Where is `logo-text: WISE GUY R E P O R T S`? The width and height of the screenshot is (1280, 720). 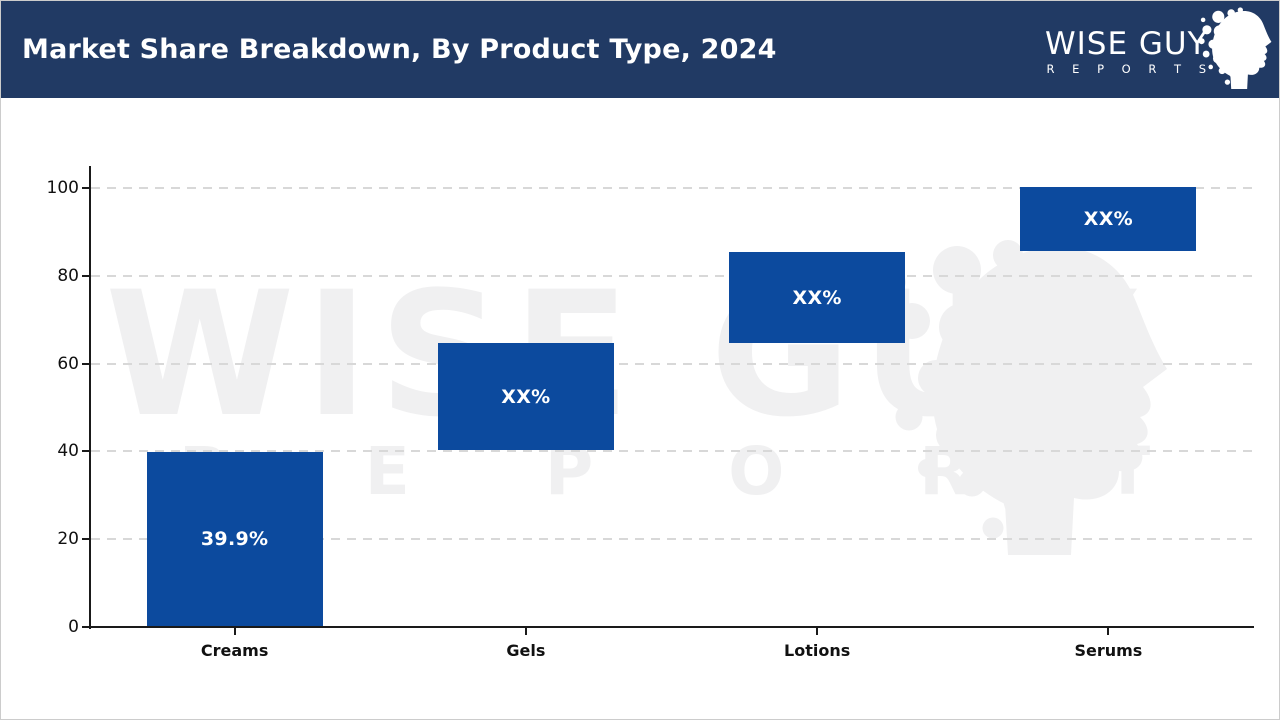
logo-text: WISE GUY R E P O R T S is located at coordinates (1127, 52).